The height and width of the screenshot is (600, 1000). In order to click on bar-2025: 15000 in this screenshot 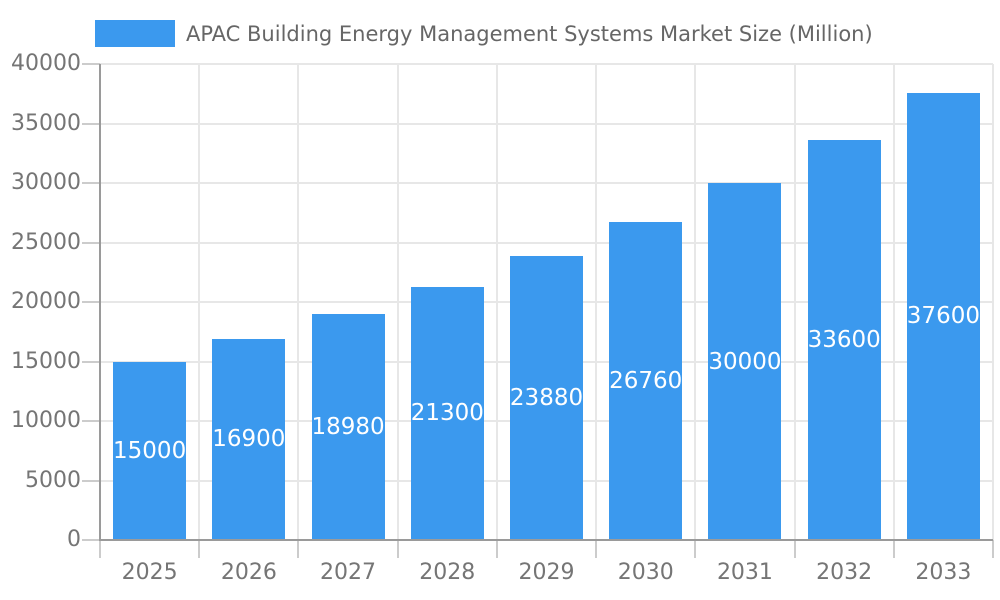, I will do `click(150, 450)`.